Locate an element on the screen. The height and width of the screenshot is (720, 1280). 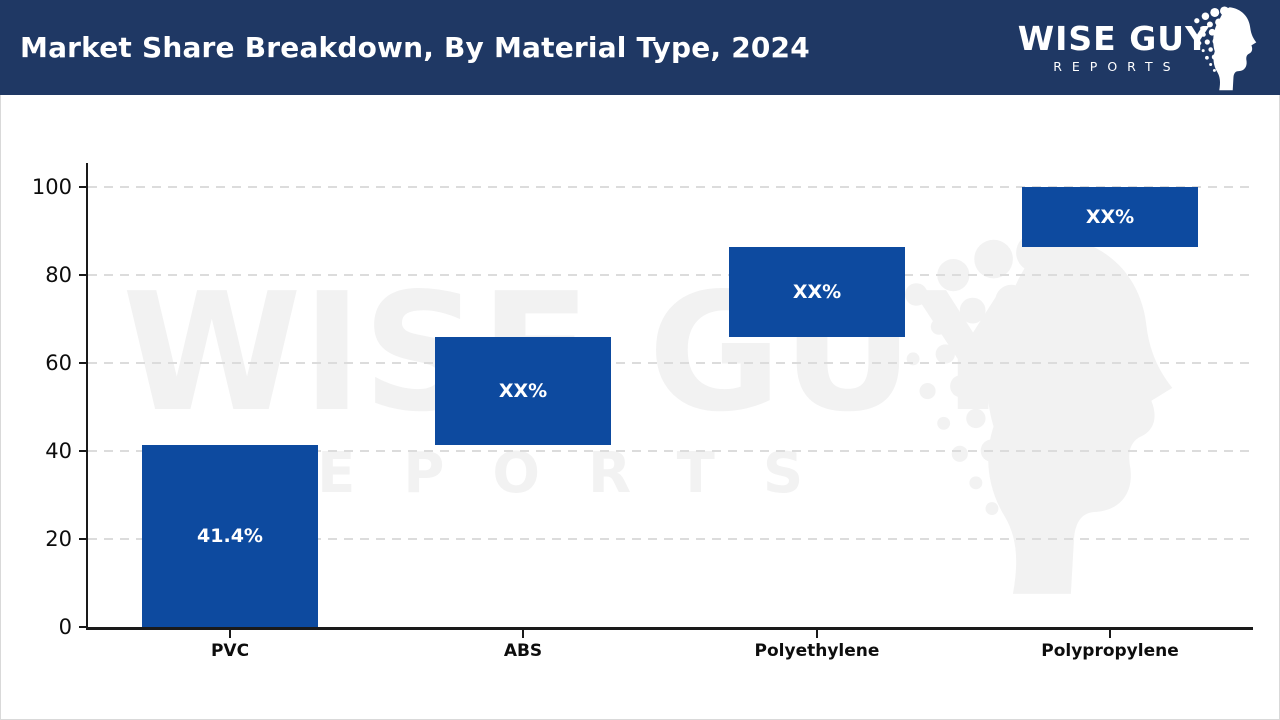
y-axis-line is located at coordinates (87, 396).